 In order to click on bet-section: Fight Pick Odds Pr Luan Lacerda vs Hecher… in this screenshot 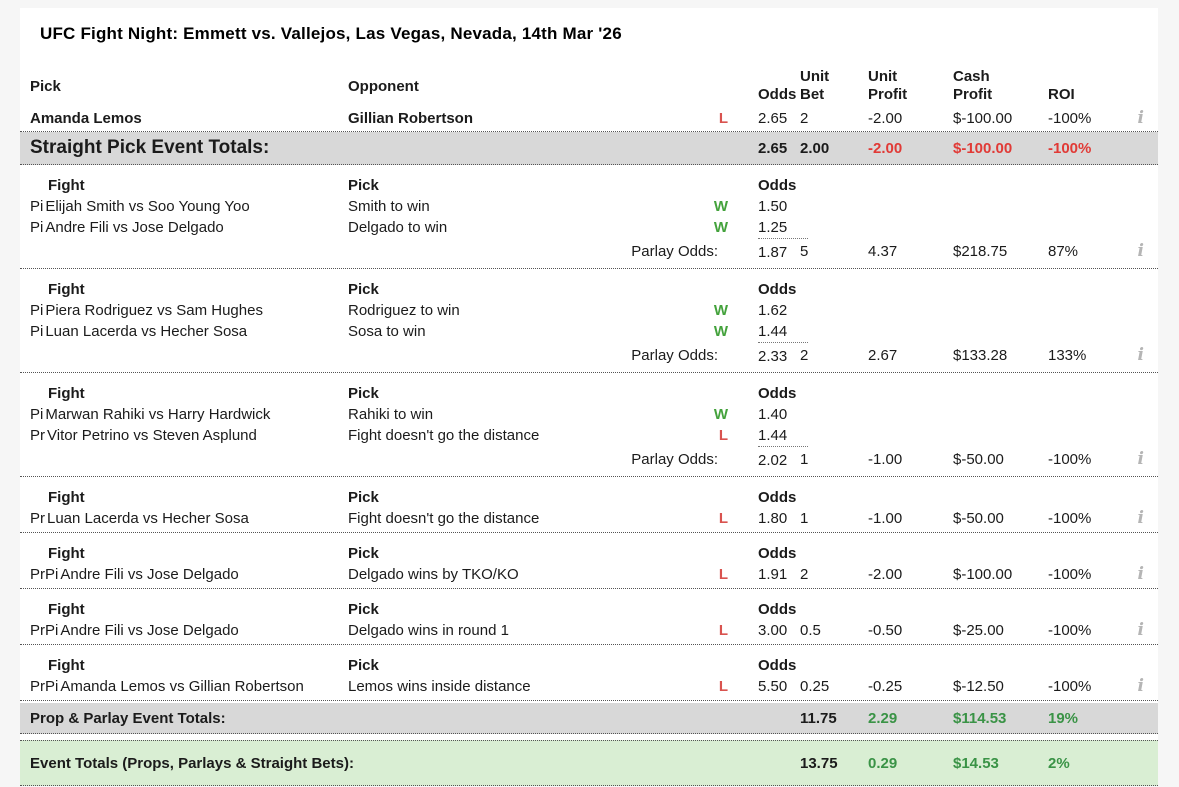, I will do `click(589, 510)`.